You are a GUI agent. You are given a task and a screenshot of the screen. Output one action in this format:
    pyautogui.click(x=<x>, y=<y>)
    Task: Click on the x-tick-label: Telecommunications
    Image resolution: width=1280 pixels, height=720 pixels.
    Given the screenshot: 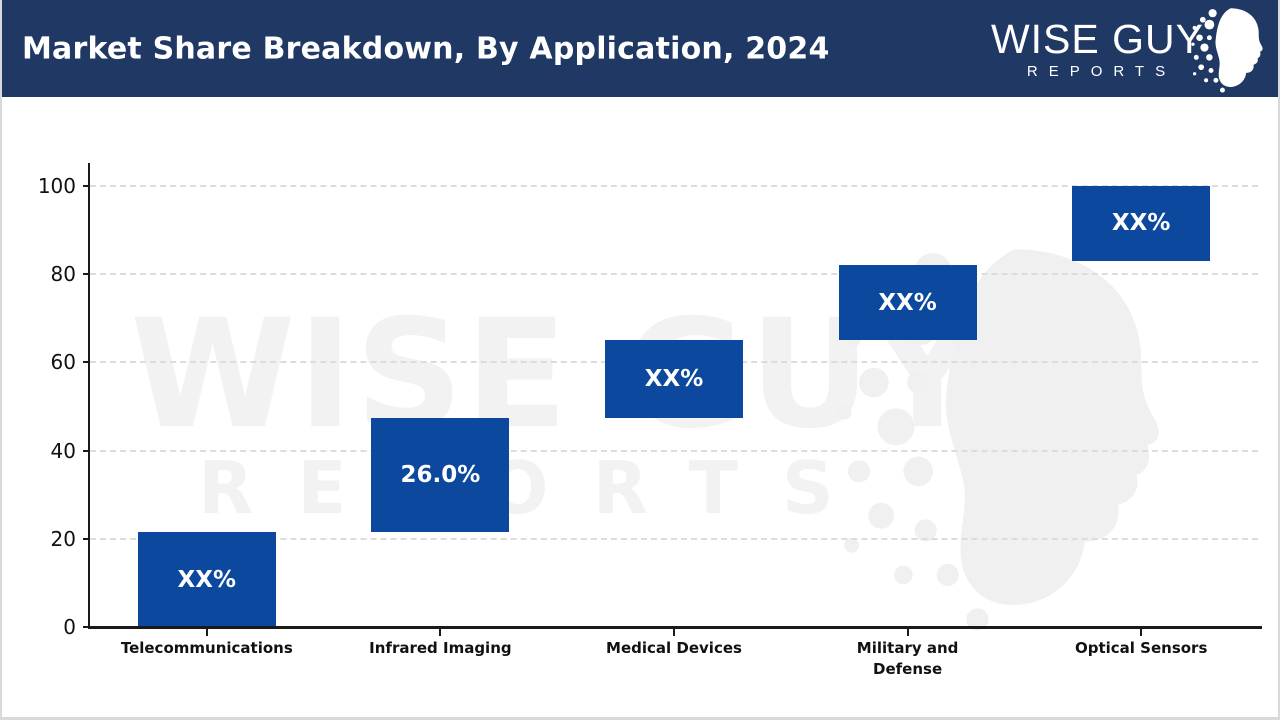 What is the action you would take?
    pyautogui.click(x=206, y=648)
    